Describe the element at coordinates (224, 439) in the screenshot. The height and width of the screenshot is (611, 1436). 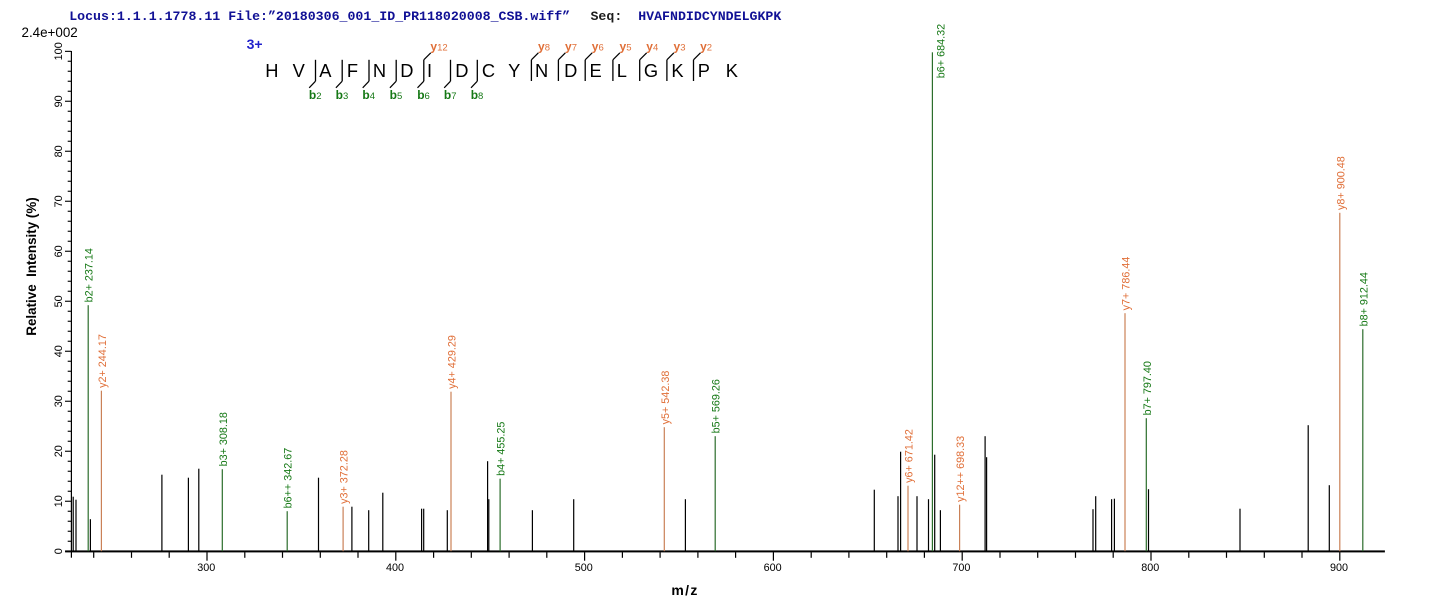
I see `svg-text: b3+ 308.18` at that location.